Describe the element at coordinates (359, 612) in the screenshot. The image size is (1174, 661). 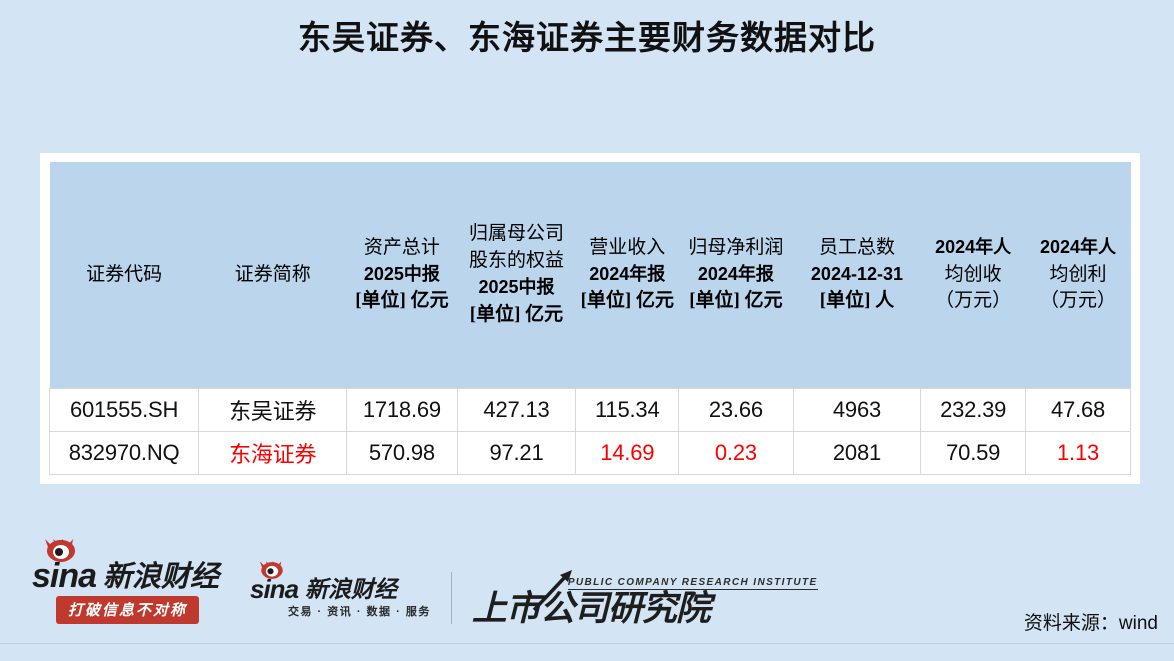
I see `sina-services-subtitle: 交易 · 资讯 · 数据 · 服务` at that location.